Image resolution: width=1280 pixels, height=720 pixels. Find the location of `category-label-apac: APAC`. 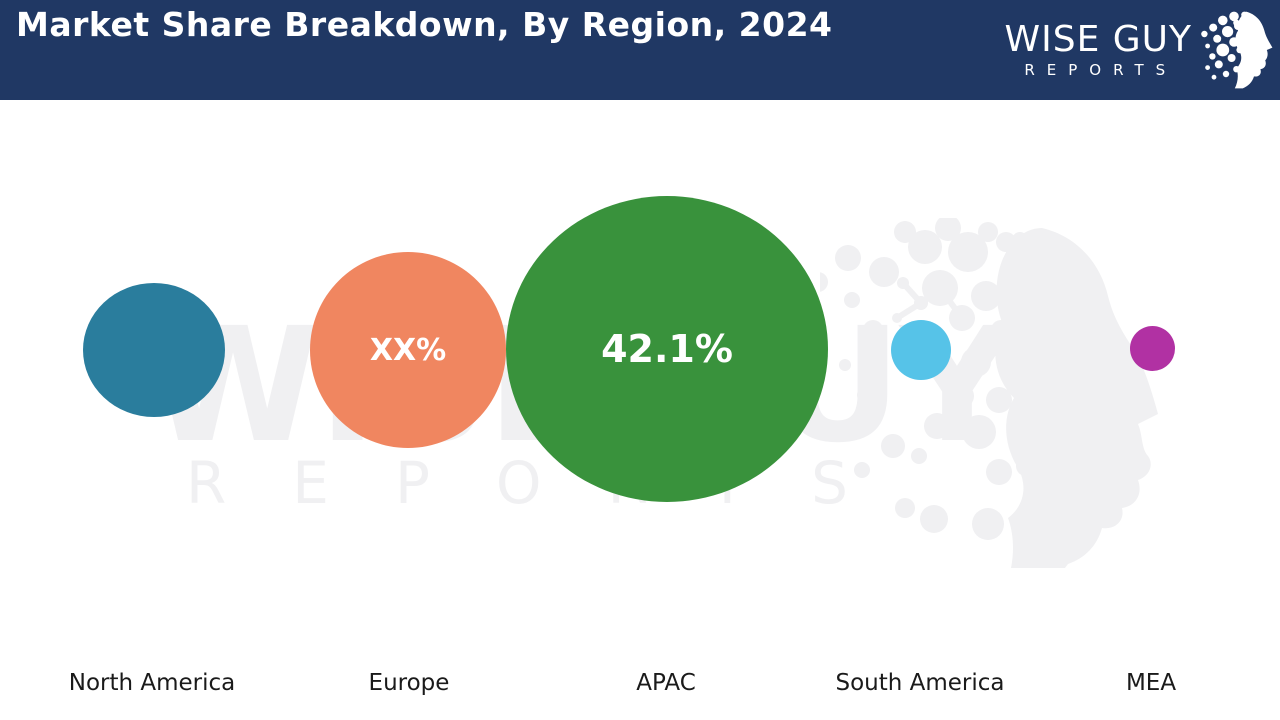

category-label-apac: APAC is located at coordinates (666, 683).